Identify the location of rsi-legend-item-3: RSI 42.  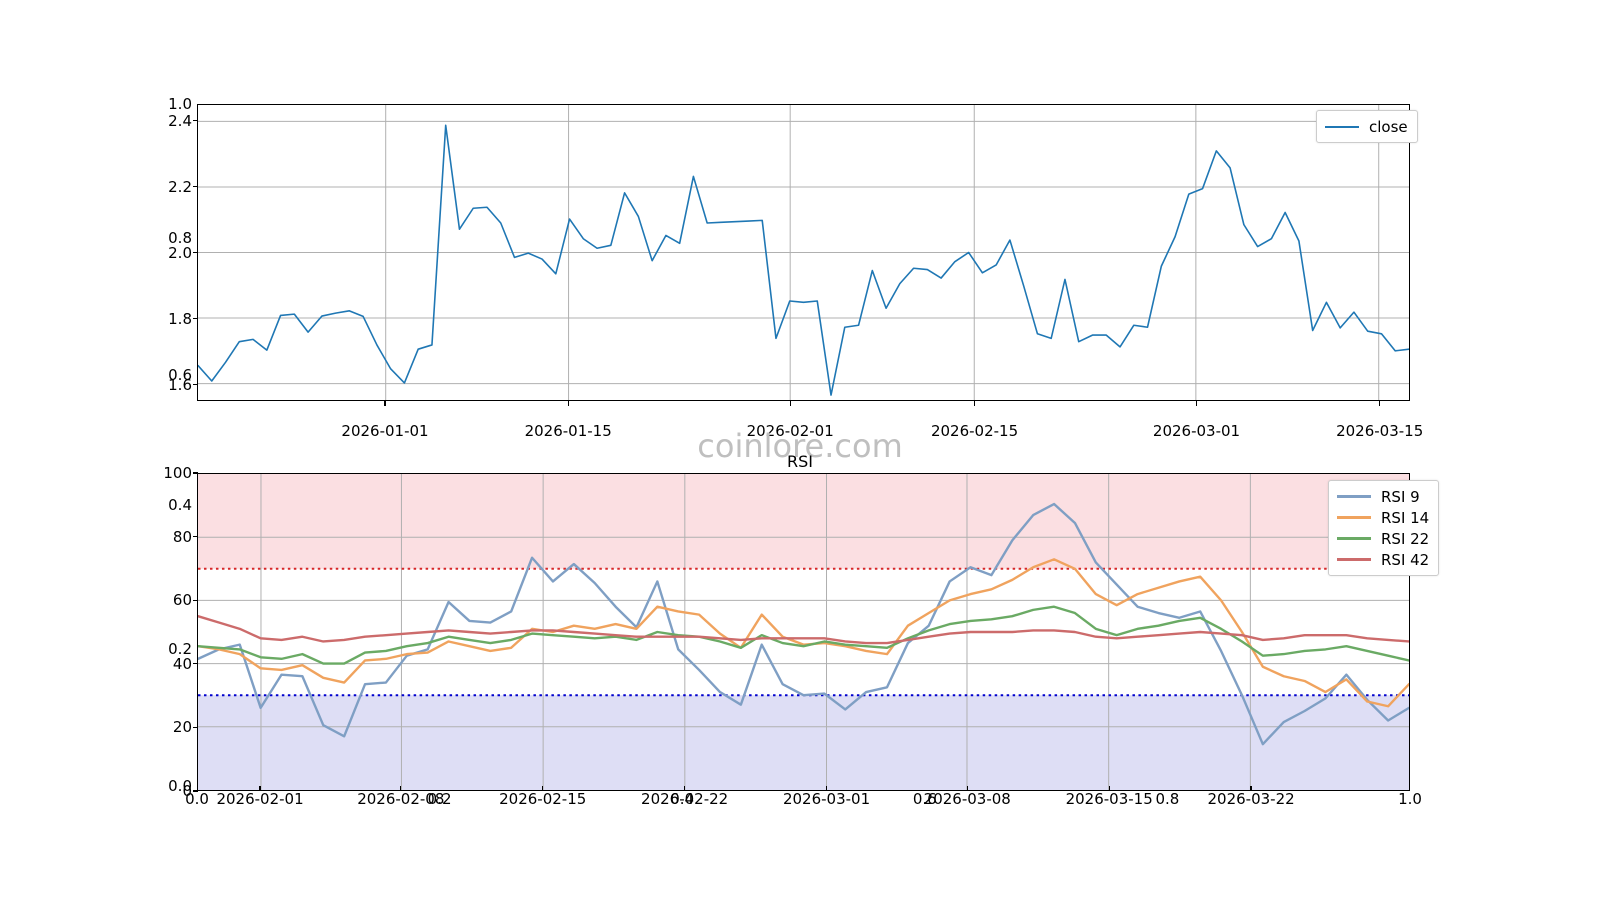
(1383, 559).